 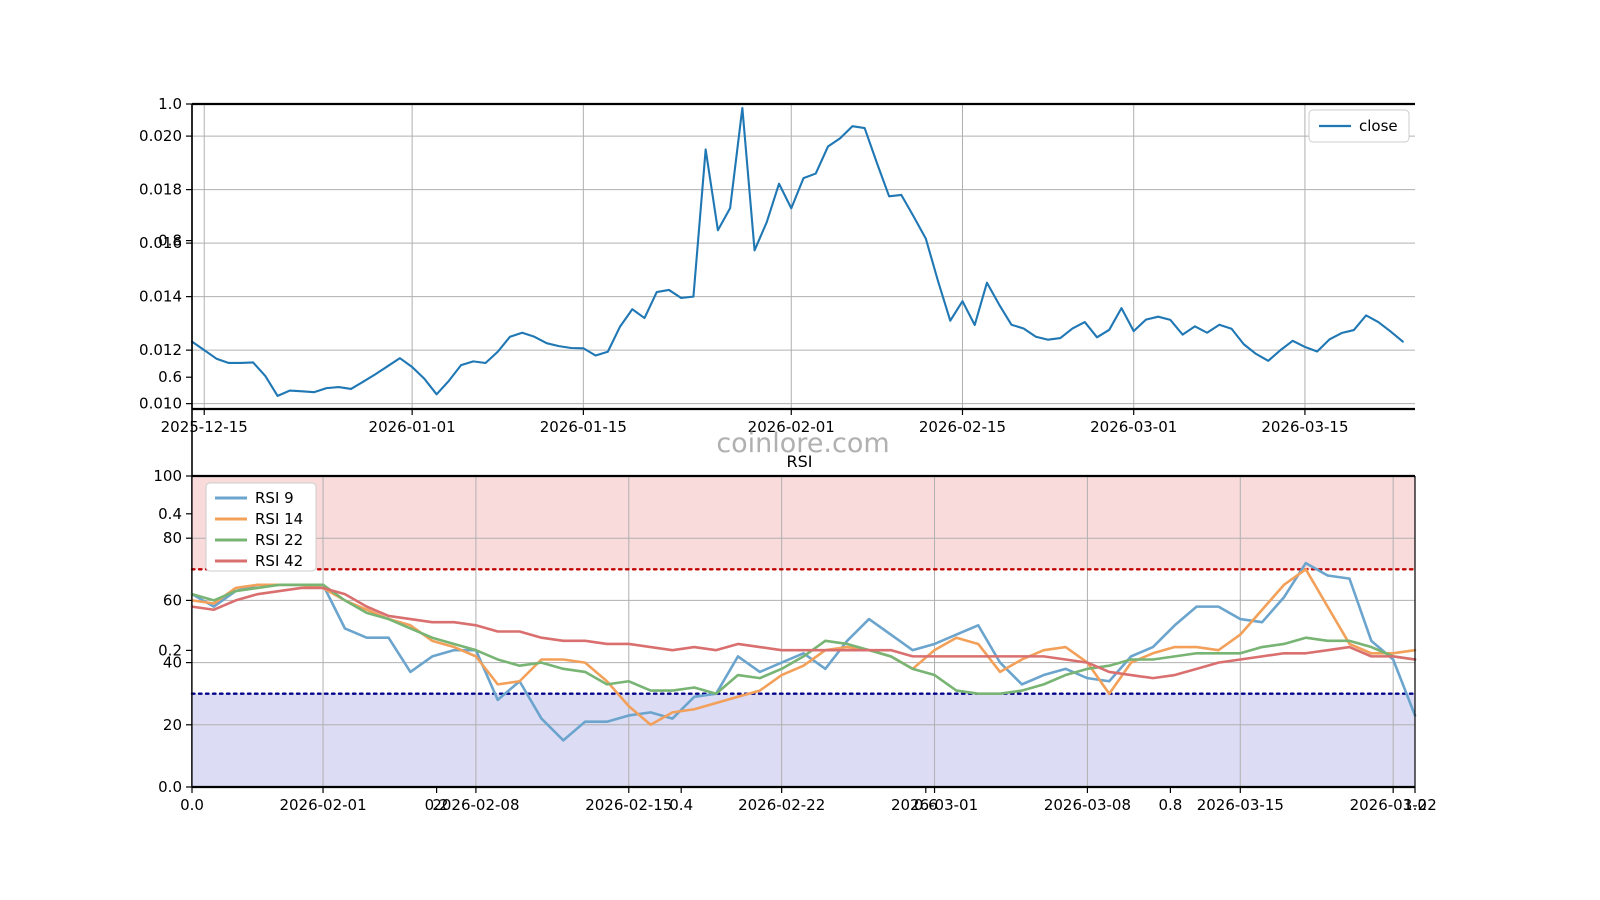 What do you see at coordinates (802, 443) in the screenshot?
I see `watermark-coinlore: coinlore.com` at bounding box center [802, 443].